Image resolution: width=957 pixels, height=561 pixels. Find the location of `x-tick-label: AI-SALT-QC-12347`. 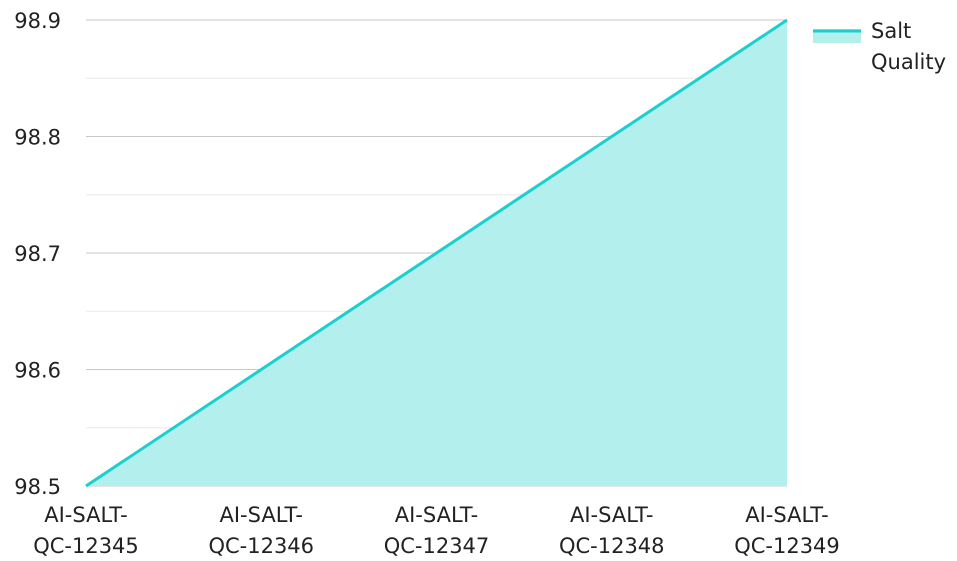

x-tick-label: AI-SALT-QC-12347 is located at coordinates (437, 530).